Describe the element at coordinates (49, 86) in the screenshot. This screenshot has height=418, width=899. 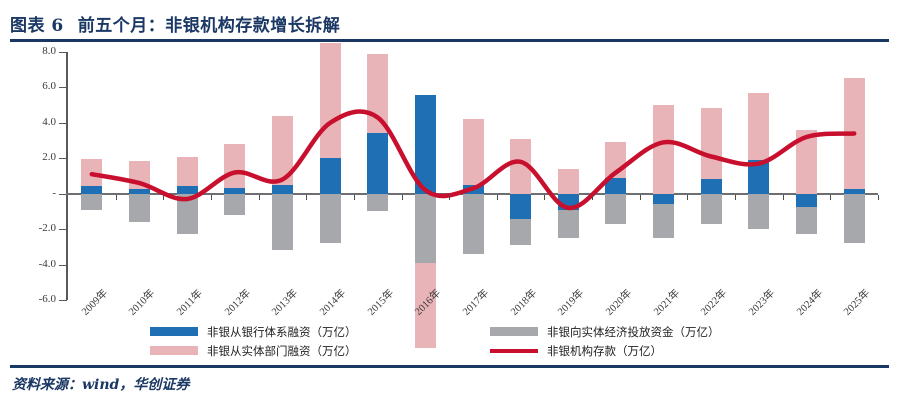
I see `y-tick-label: 6.0` at that location.